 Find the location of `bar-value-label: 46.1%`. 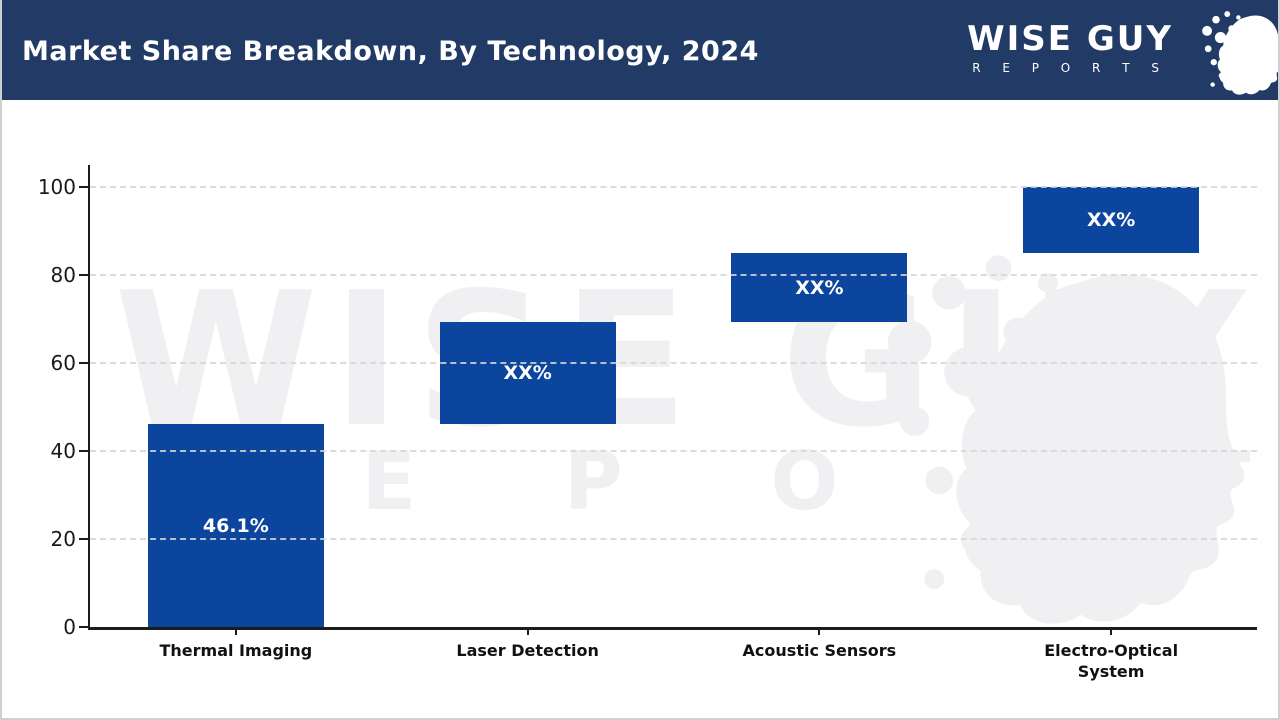

bar-value-label: 46.1% is located at coordinates (235, 525).